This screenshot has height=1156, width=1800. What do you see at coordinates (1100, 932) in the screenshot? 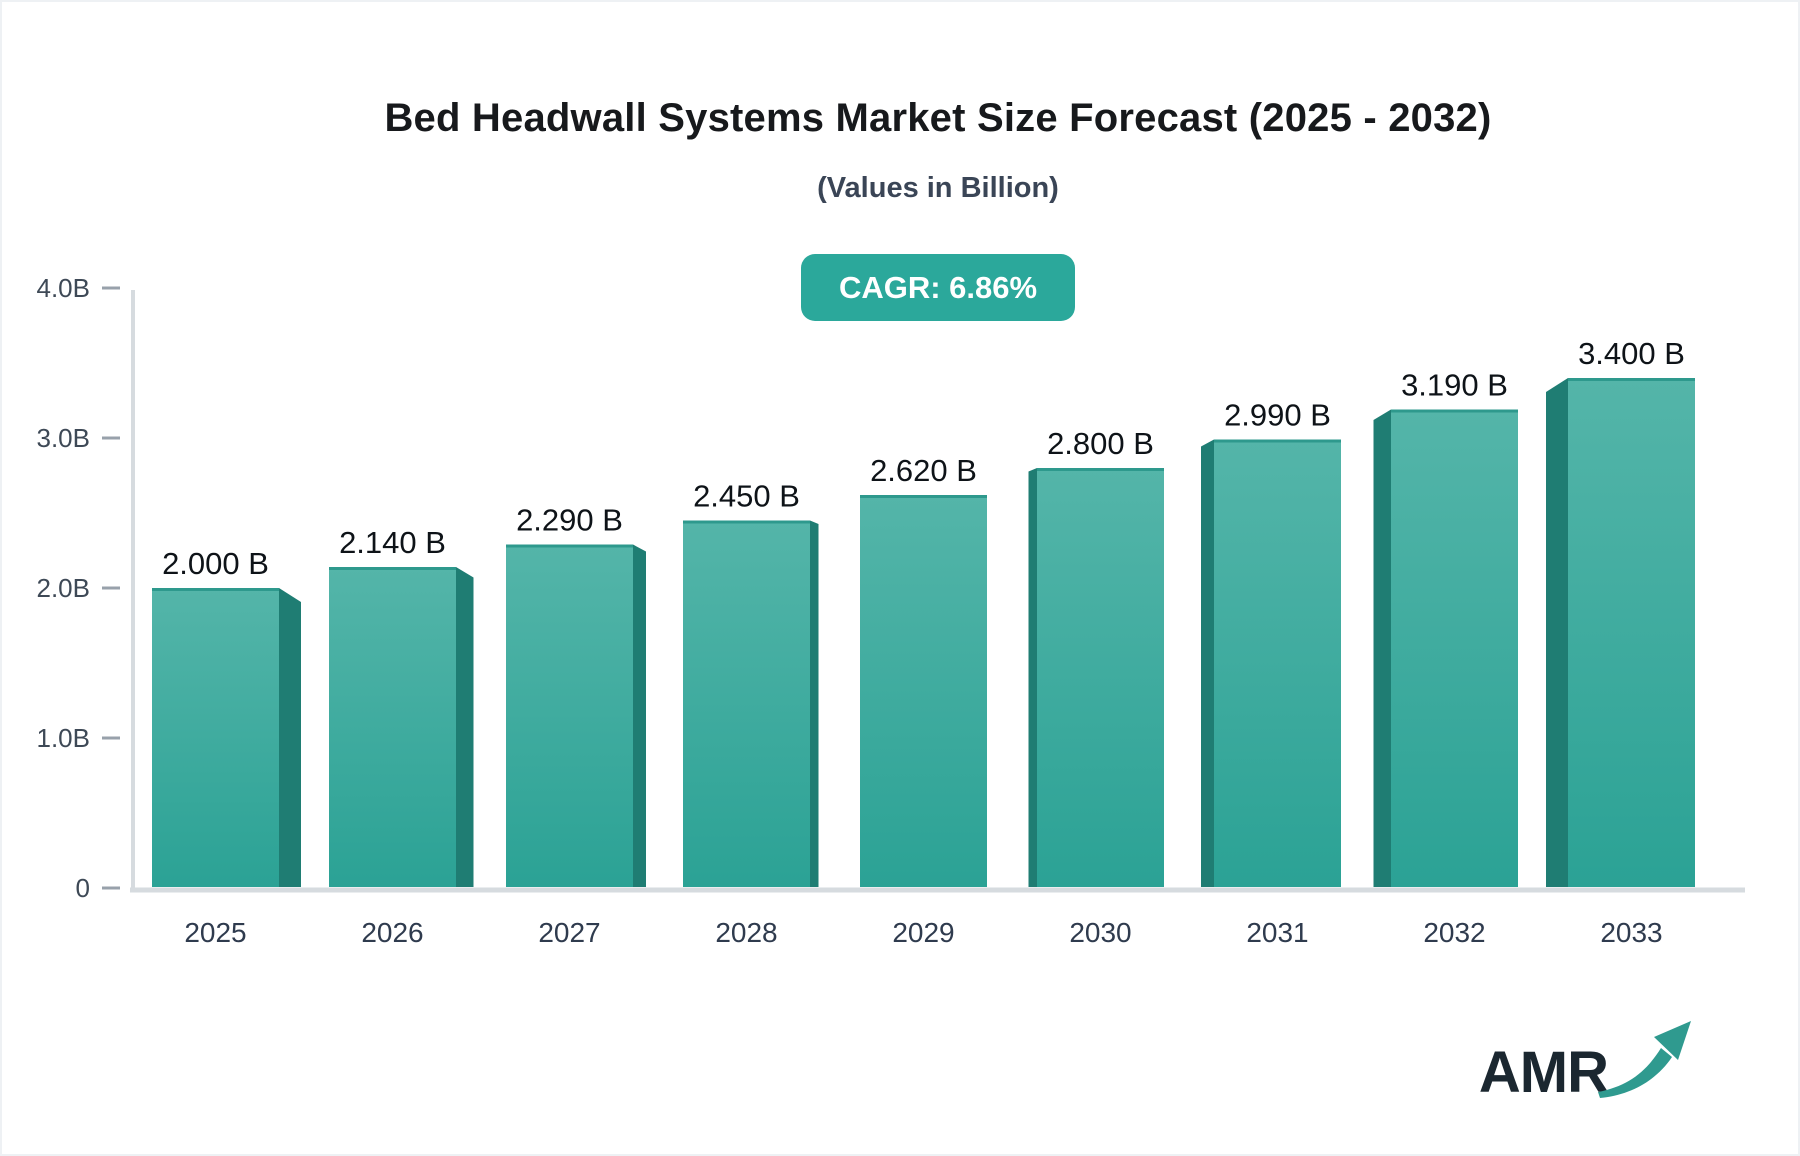
I see `x-tick-label-2030: 2030` at bounding box center [1100, 932].